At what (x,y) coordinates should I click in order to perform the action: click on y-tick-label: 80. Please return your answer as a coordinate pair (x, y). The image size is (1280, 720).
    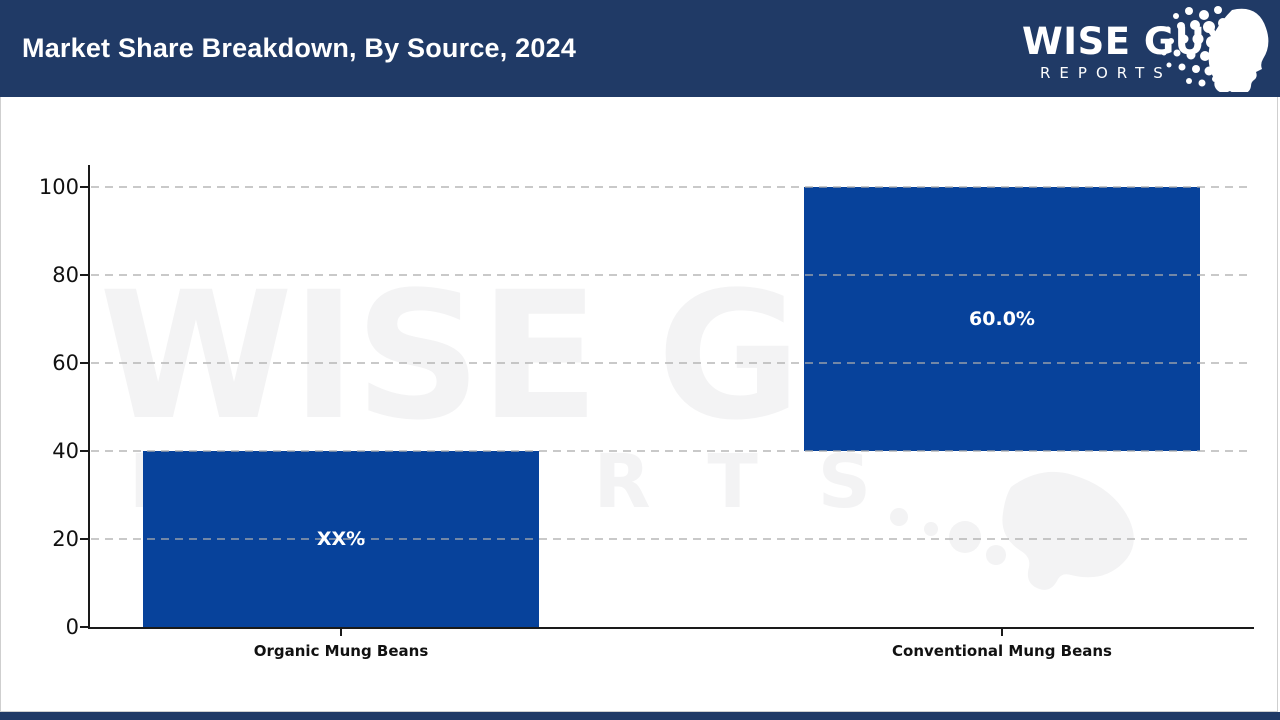
    Looking at the image, I should click on (65, 274).